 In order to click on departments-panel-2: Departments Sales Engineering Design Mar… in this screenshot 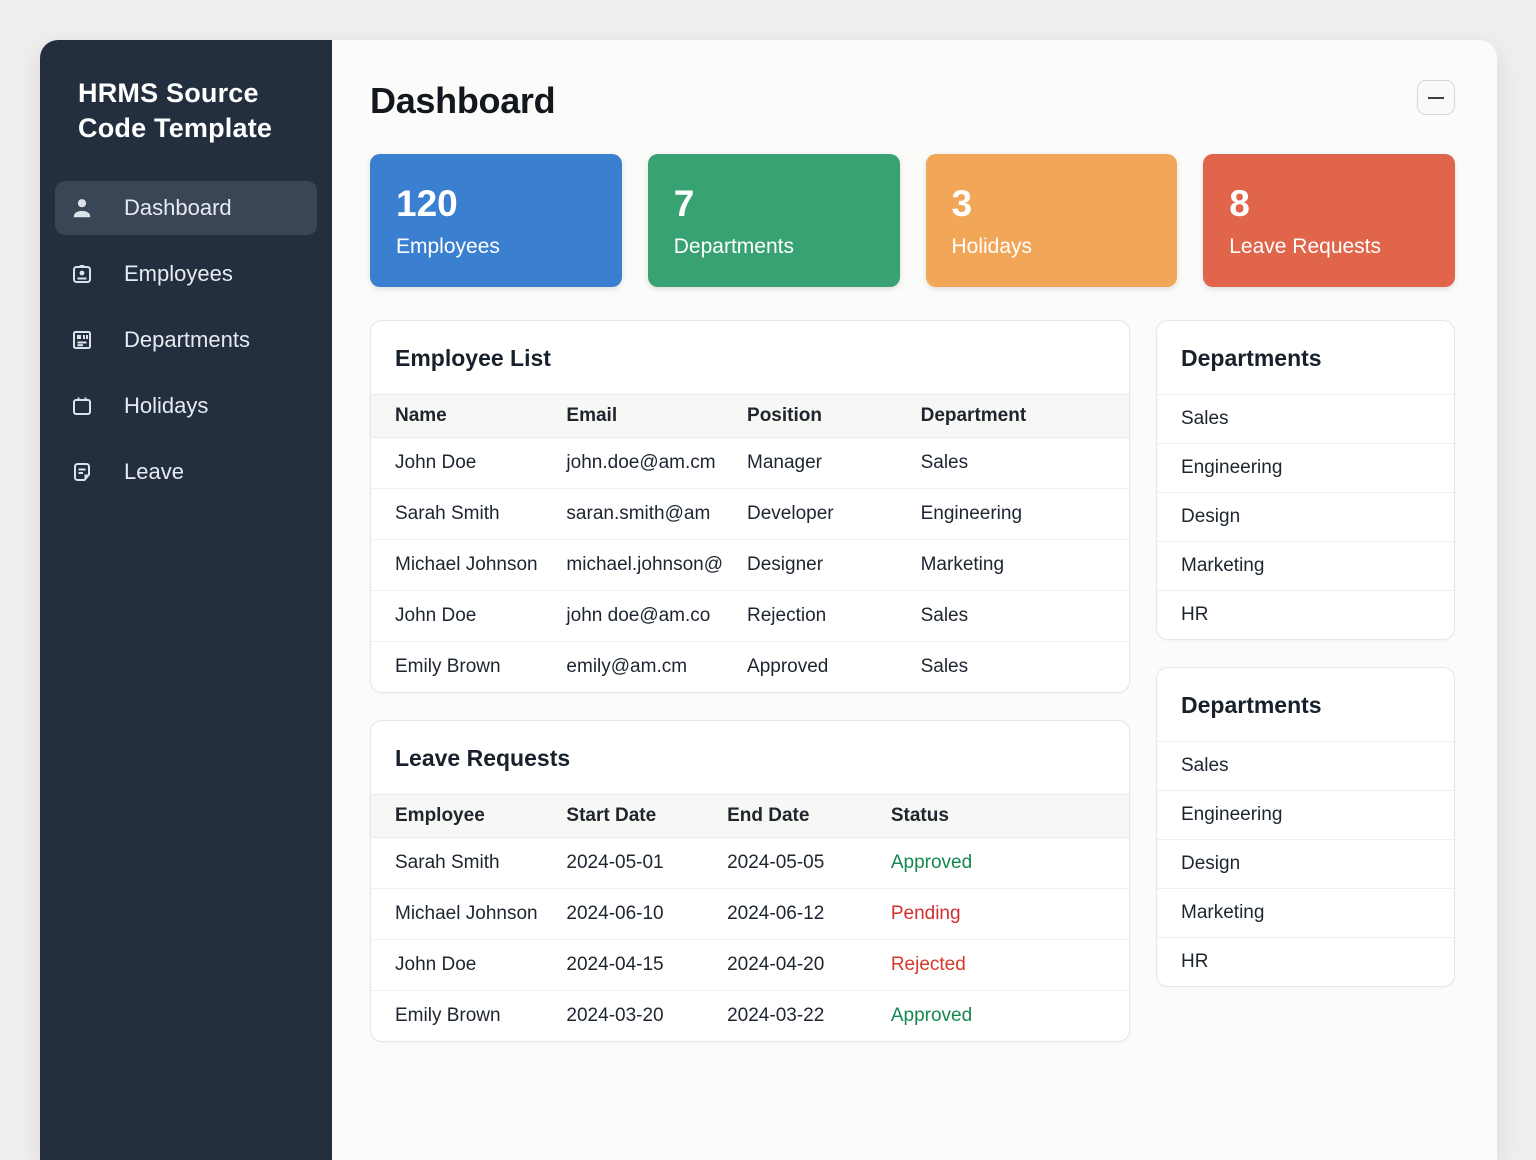, I will do `click(1305, 827)`.